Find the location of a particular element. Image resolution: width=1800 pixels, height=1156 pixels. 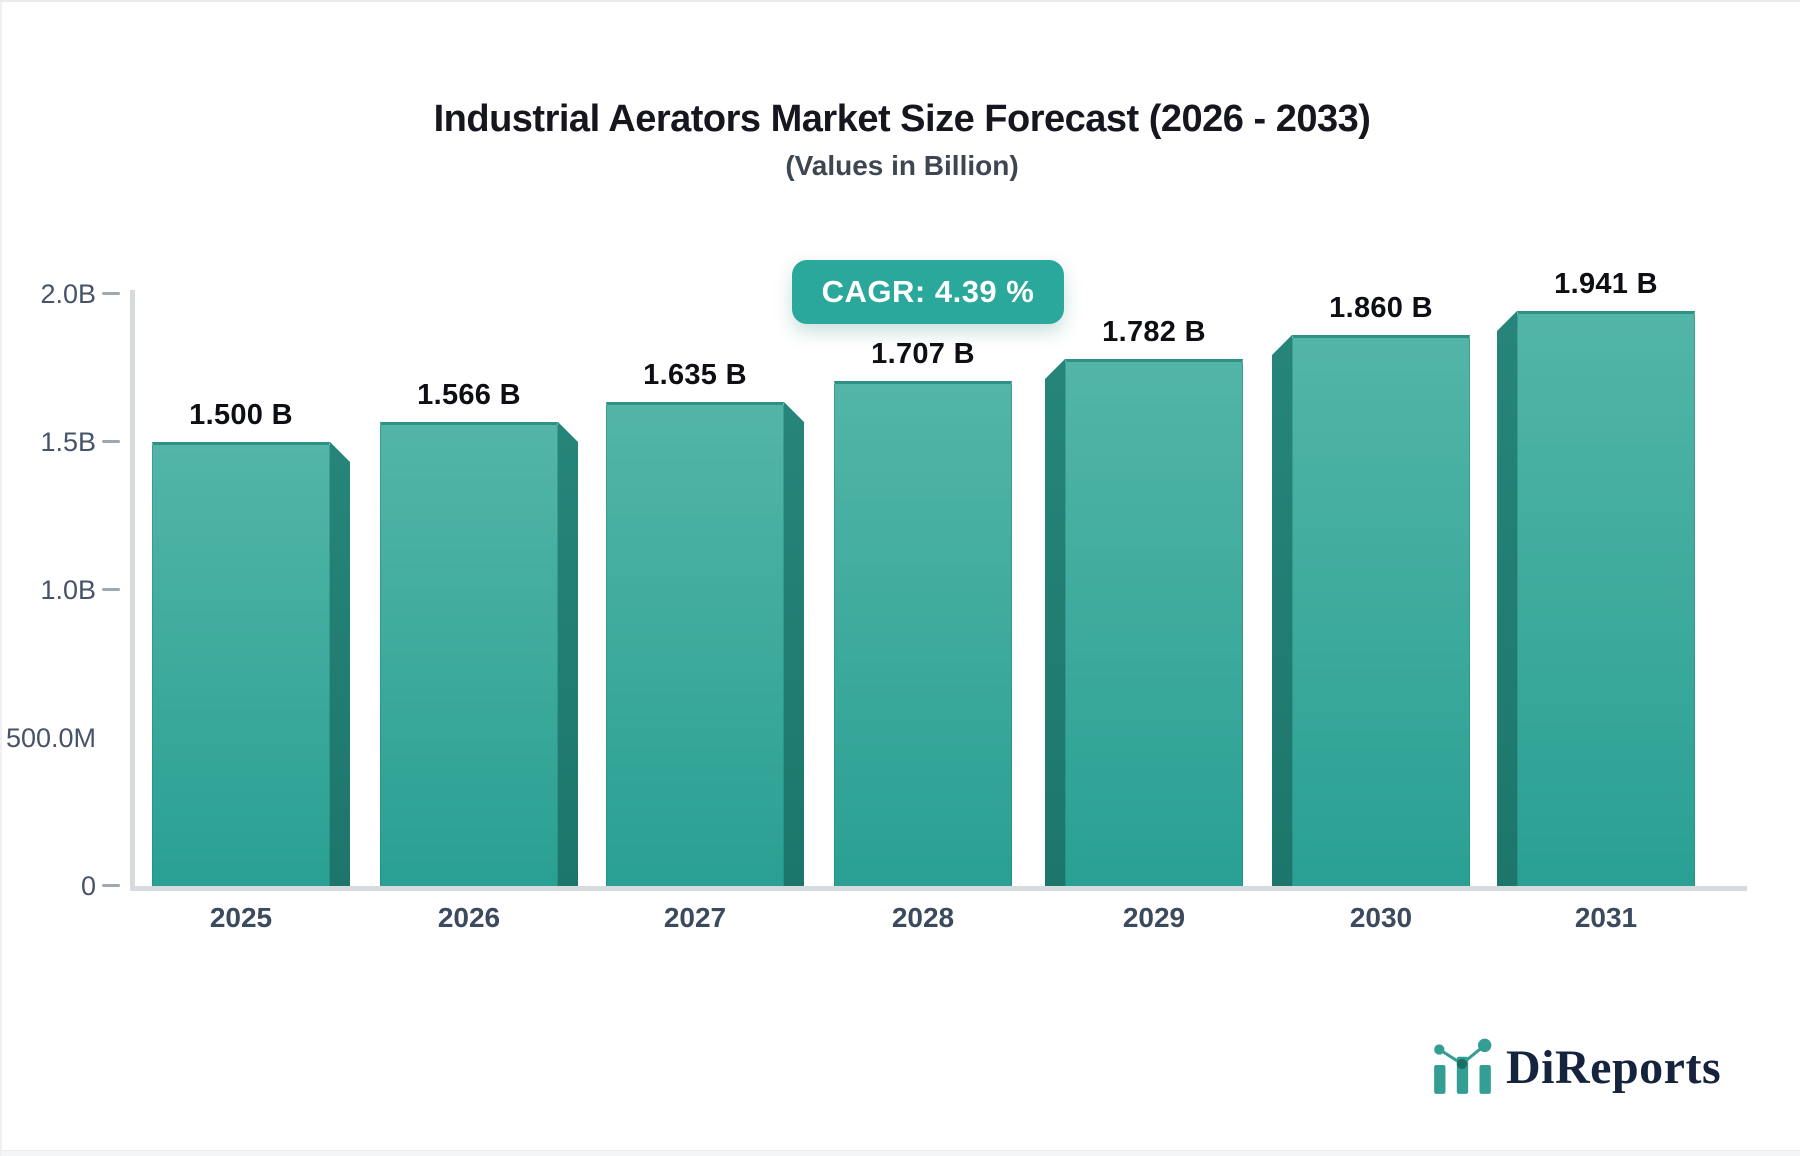

bottom-border-band is located at coordinates (901, 1153).